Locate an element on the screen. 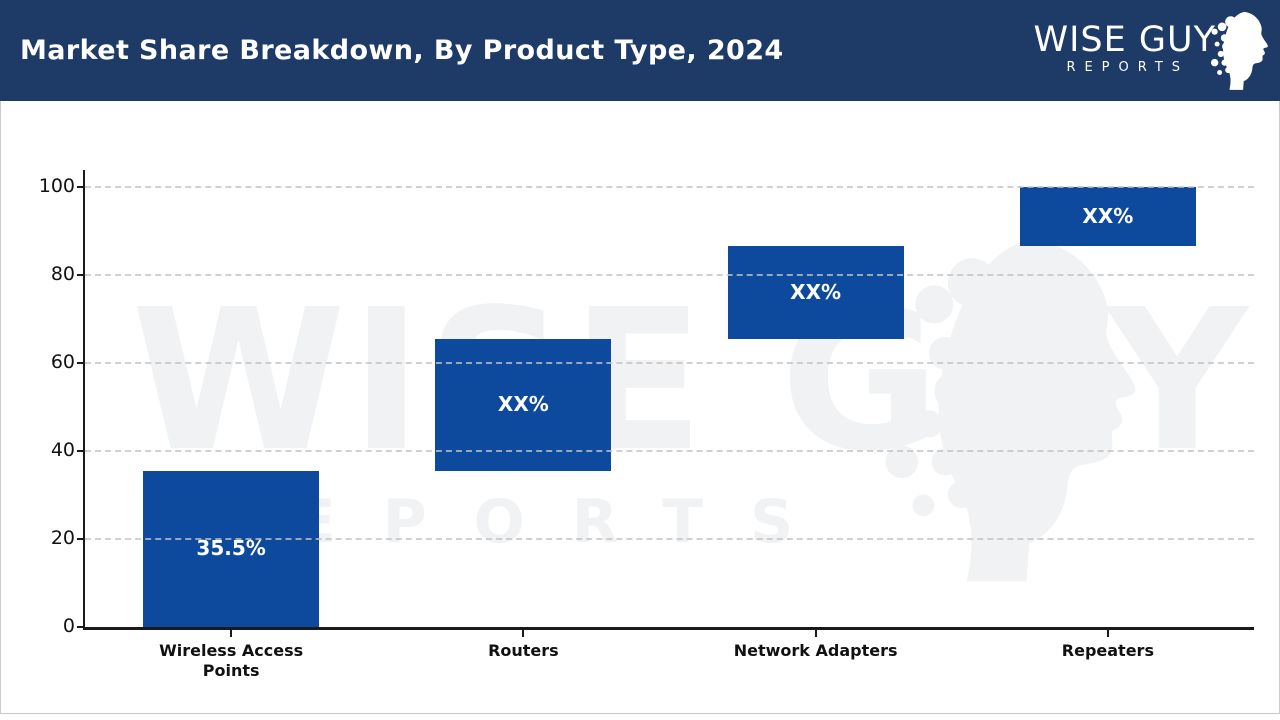 The width and height of the screenshot is (1280, 720). brand-logo-text: WISE GUY REPORTS is located at coordinates (1124, 48).